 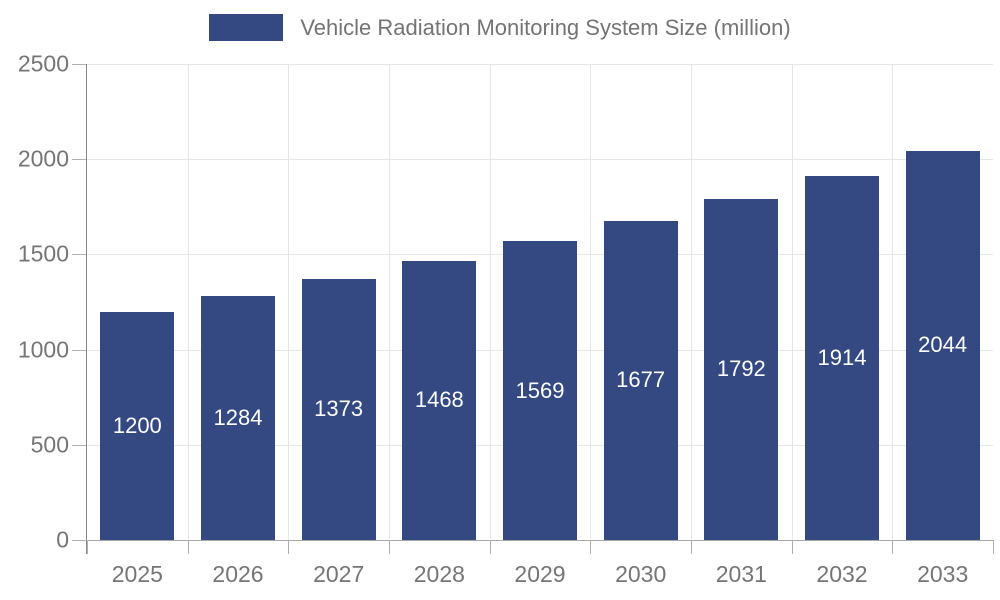 What do you see at coordinates (540, 574) in the screenshot?
I see `x-axis-tick-label: 2029` at bounding box center [540, 574].